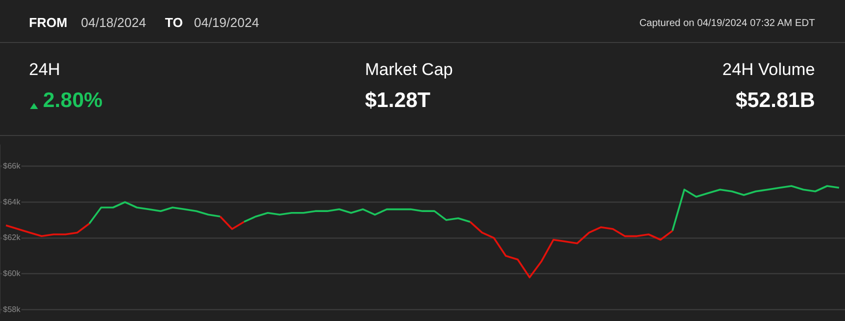 This screenshot has height=321, width=845. I want to click on y-tick-label: $64k, so click(12, 201).